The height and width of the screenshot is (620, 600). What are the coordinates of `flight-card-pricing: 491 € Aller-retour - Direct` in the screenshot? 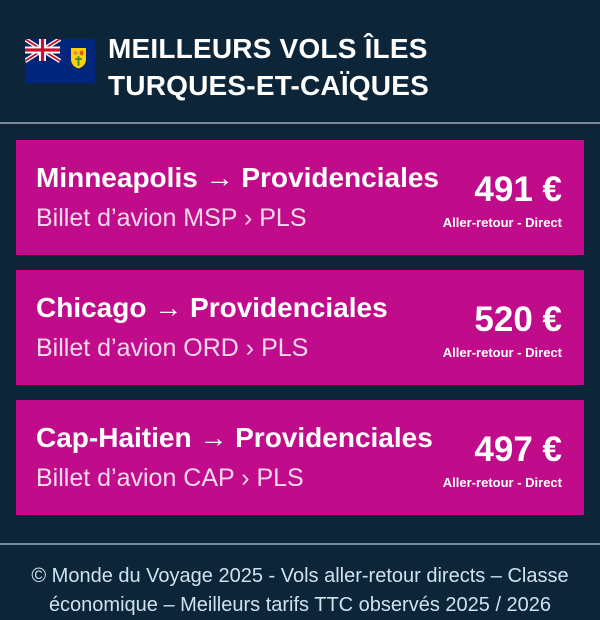 It's located at (502, 197).